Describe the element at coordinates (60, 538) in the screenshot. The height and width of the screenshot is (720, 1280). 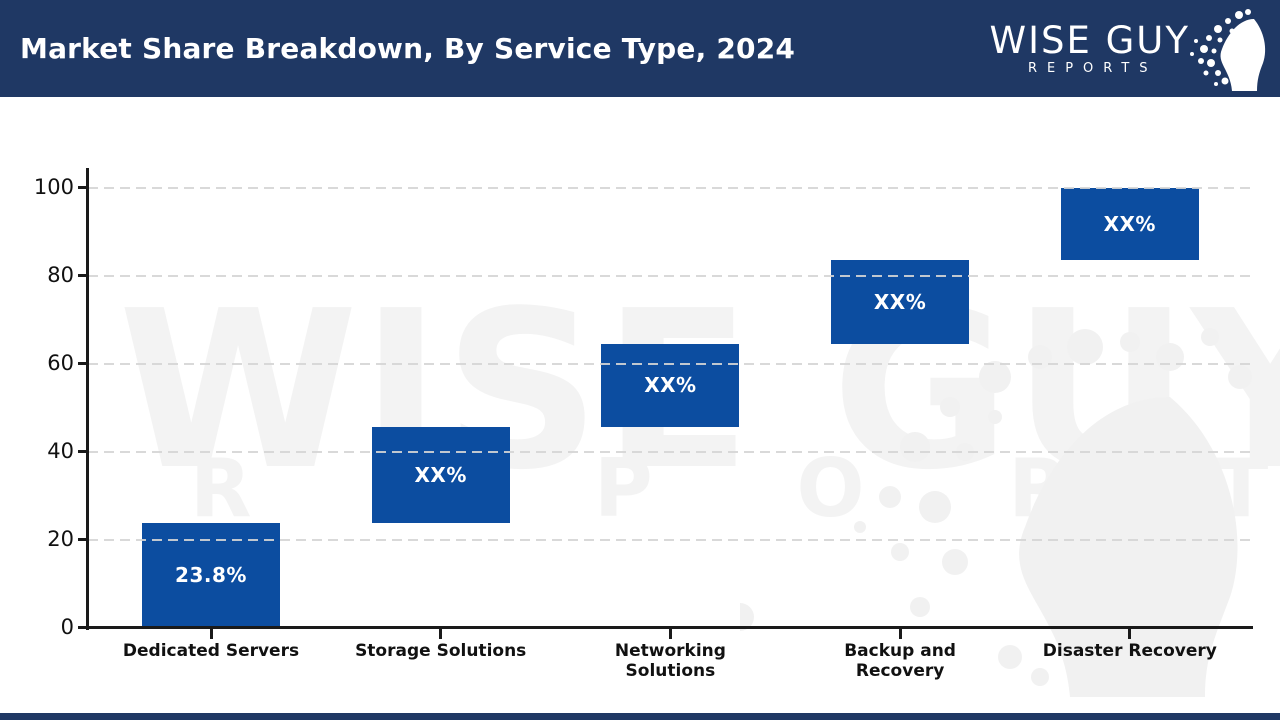
I see `y-tick-label: 20` at that location.